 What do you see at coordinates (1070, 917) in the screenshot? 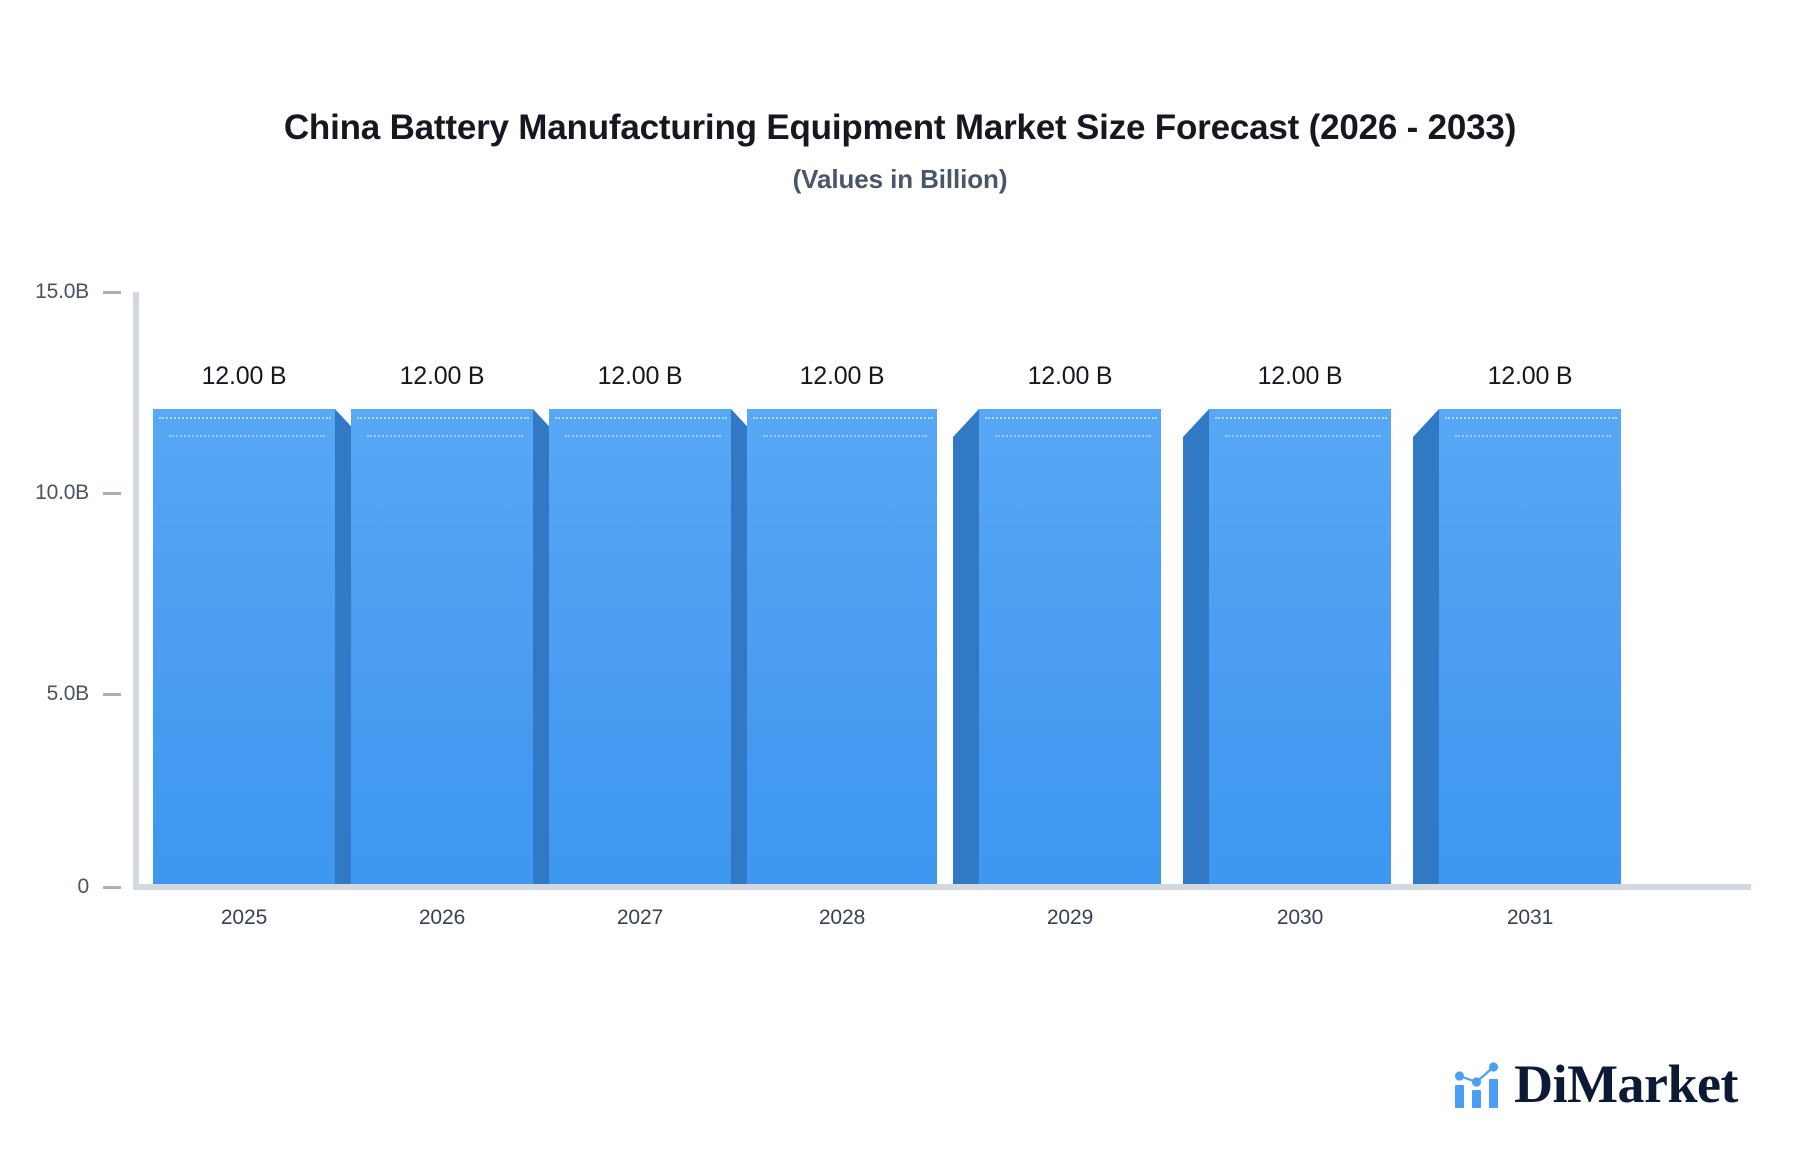
I see `x-label-2029: 2029` at bounding box center [1070, 917].